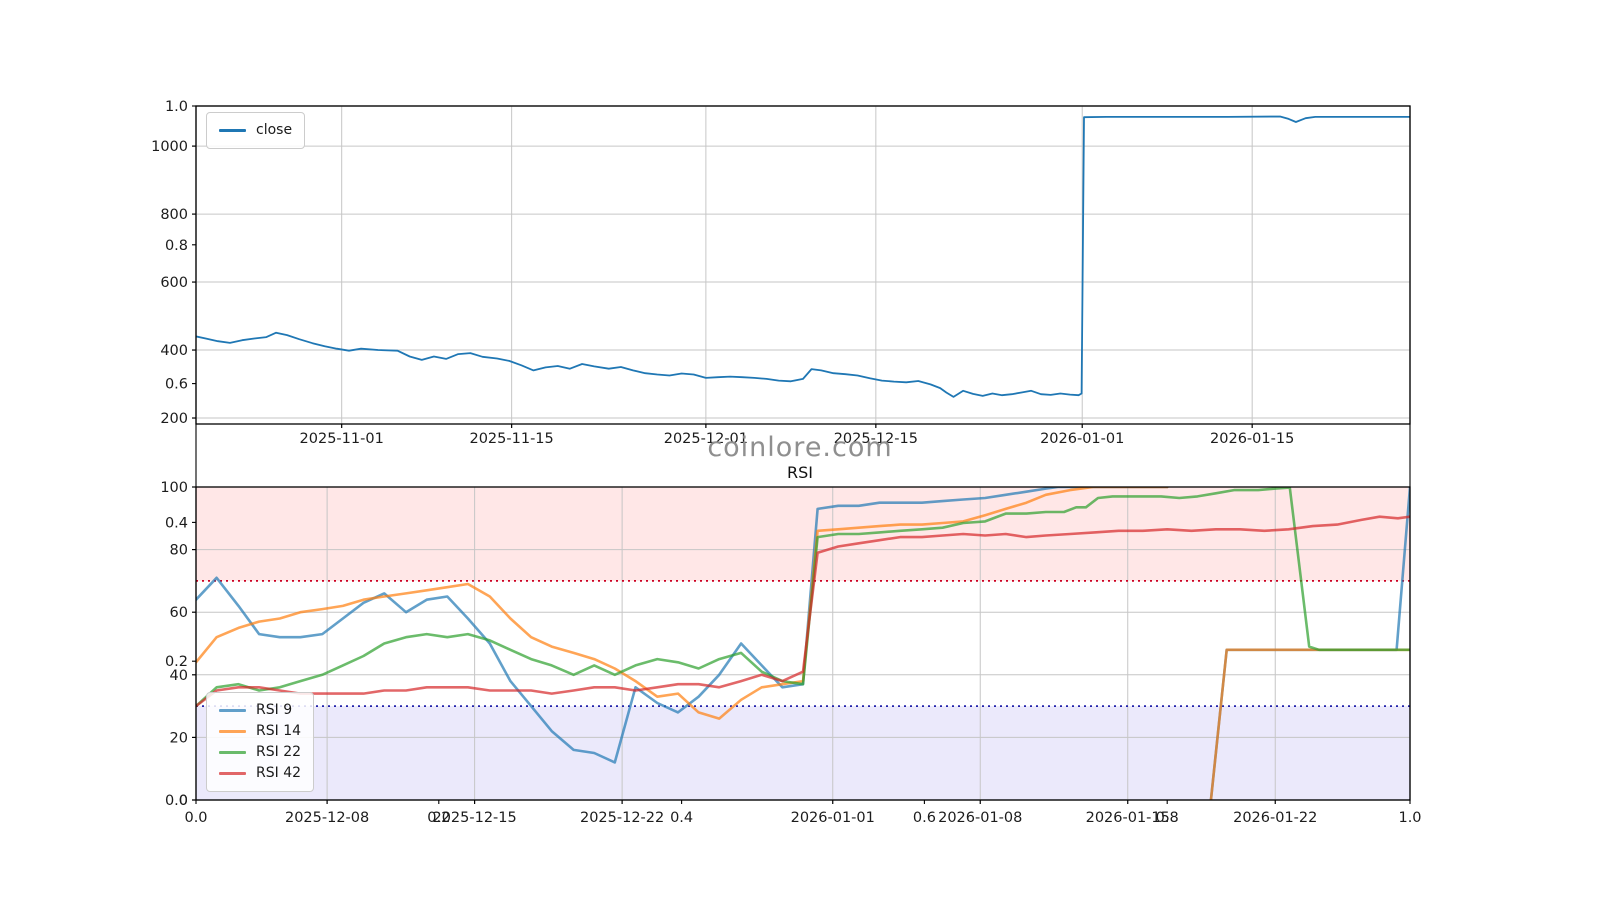 The height and width of the screenshot is (900, 1600). I want to click on y-tick-label: 80, so click(179, 551).